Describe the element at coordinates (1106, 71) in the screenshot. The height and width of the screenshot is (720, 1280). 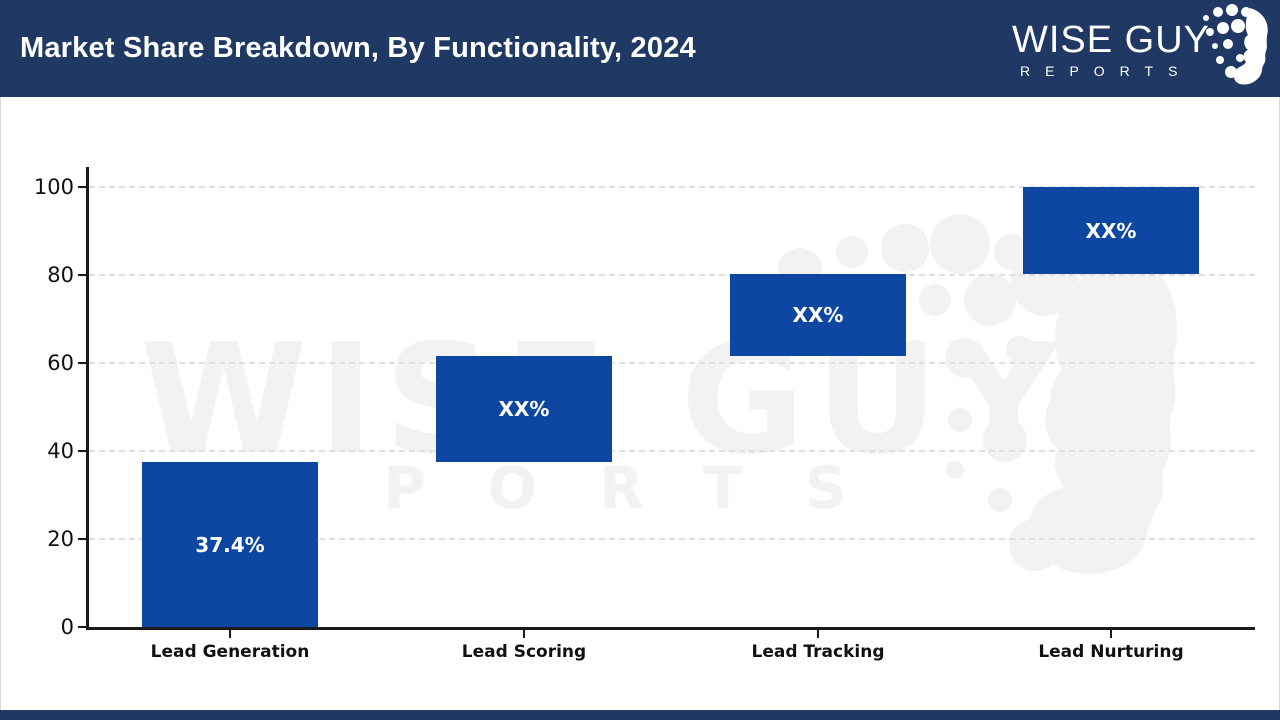
I see `logo-subtext: REPORTS` at that location.